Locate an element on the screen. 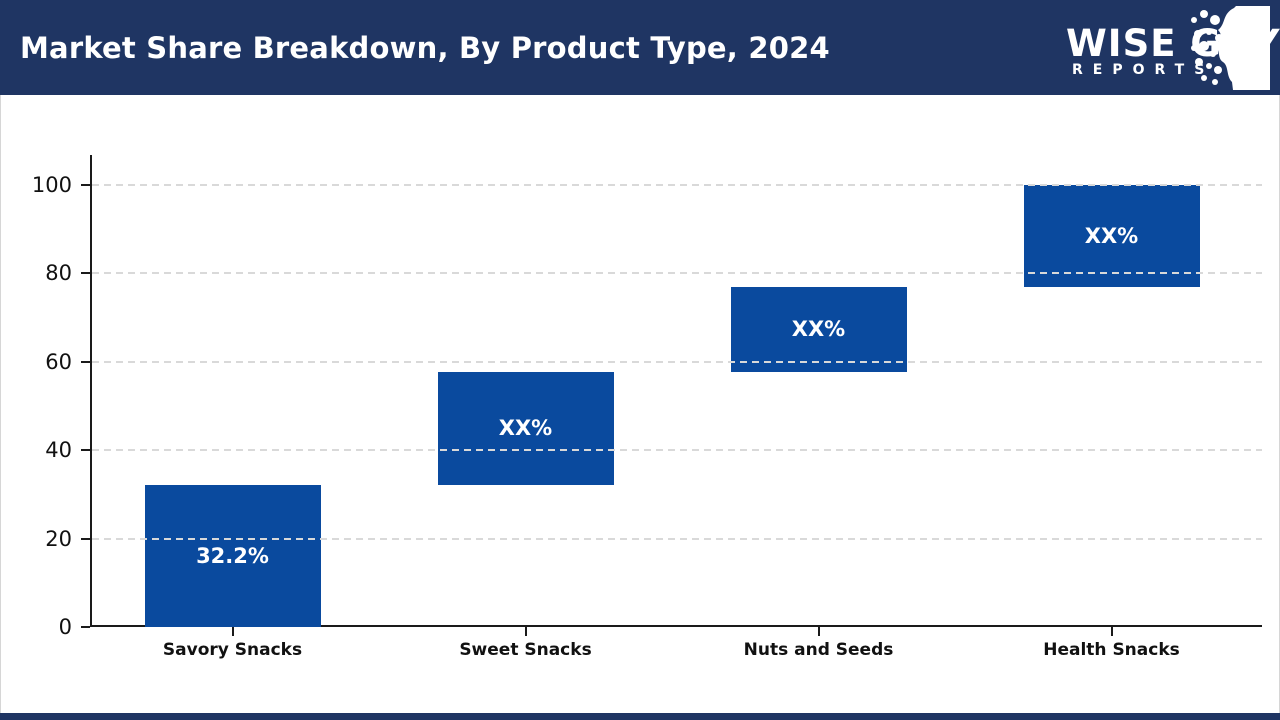 This screenshot has width=1280, height=720. bar-health-snacks: XX% is located at coordinates (1111, 236).